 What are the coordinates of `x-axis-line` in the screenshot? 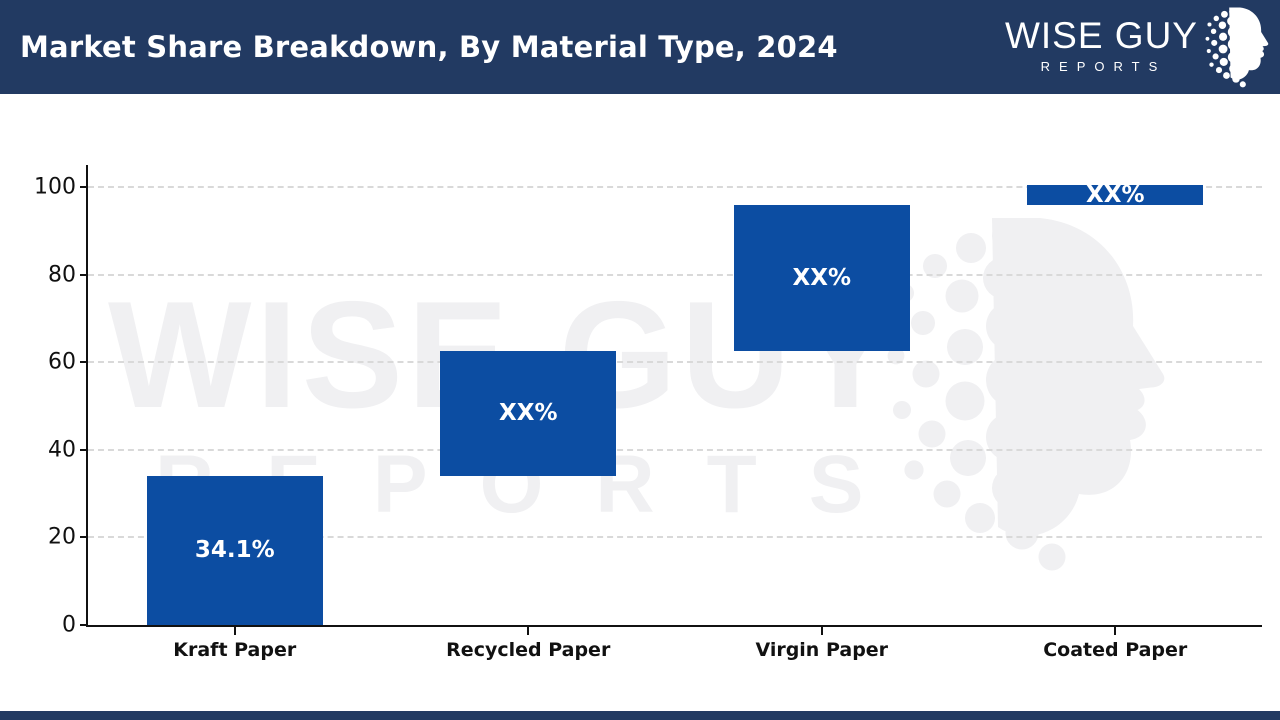 It's located at (674, 626).